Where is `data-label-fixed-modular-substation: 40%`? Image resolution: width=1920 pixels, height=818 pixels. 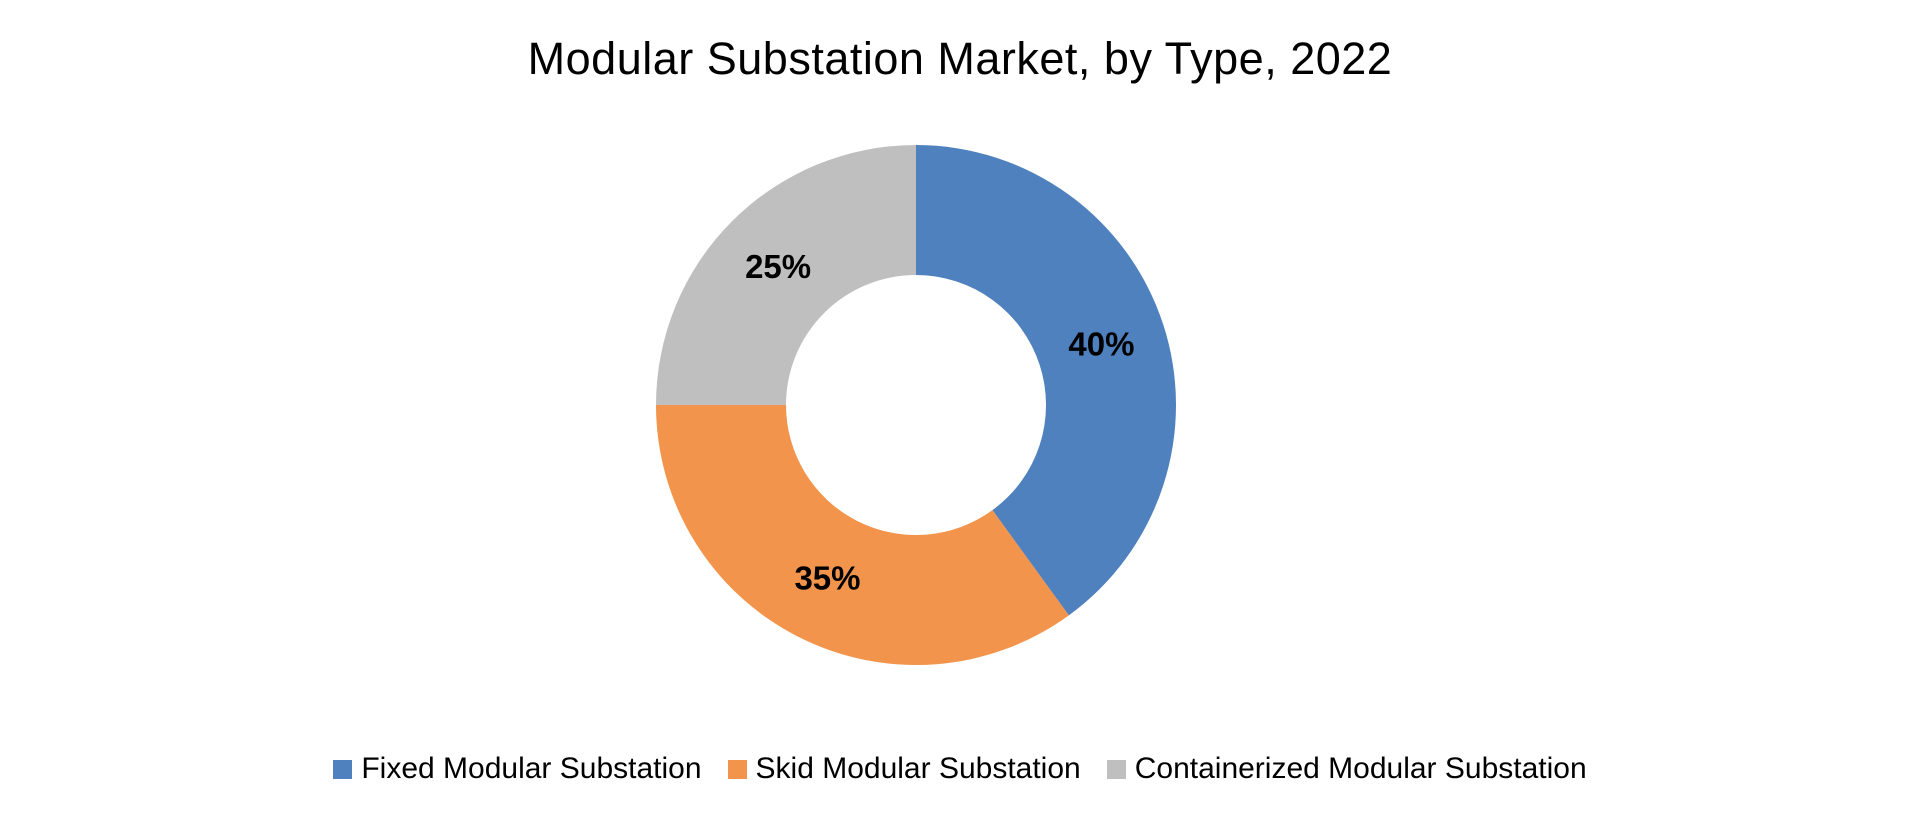 data-label-fixed-modular-substation: 40% is located at coordinates (1101, 344).